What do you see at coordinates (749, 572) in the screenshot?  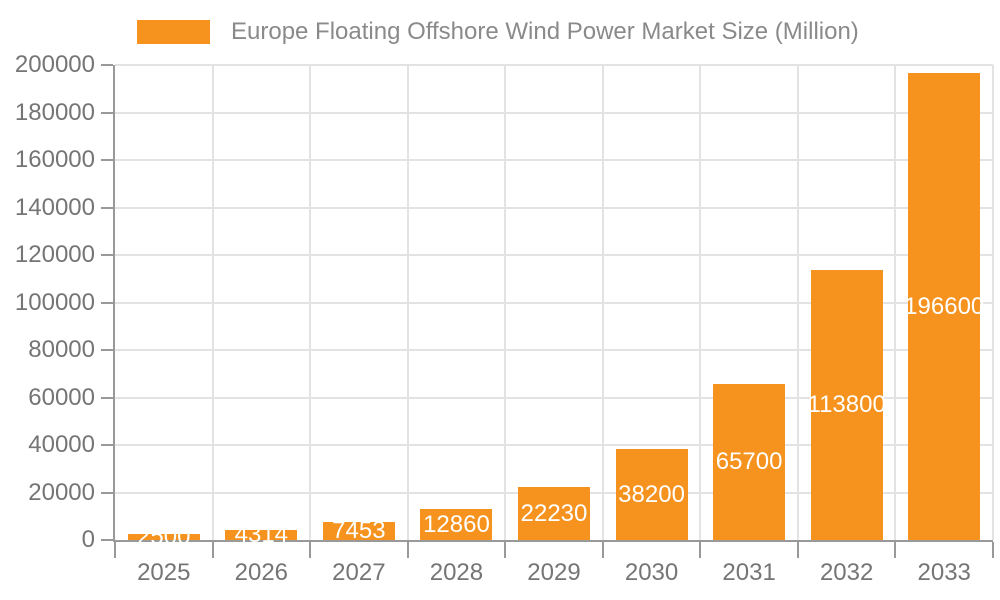 I see `x-axis-label: 2031` at bounding box center [749, 572].